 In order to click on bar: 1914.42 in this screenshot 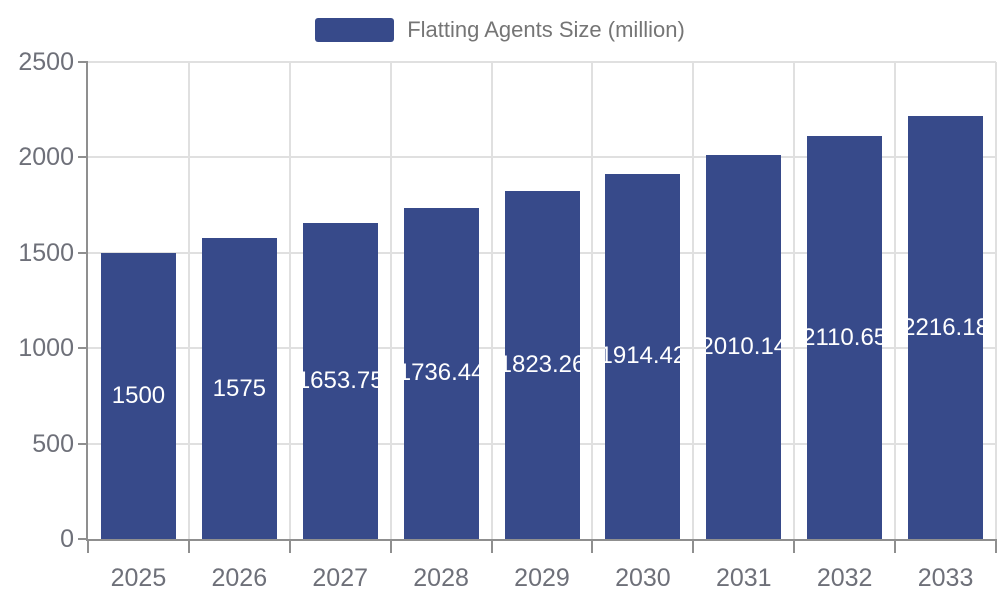, I will do `click(643, 356)`.